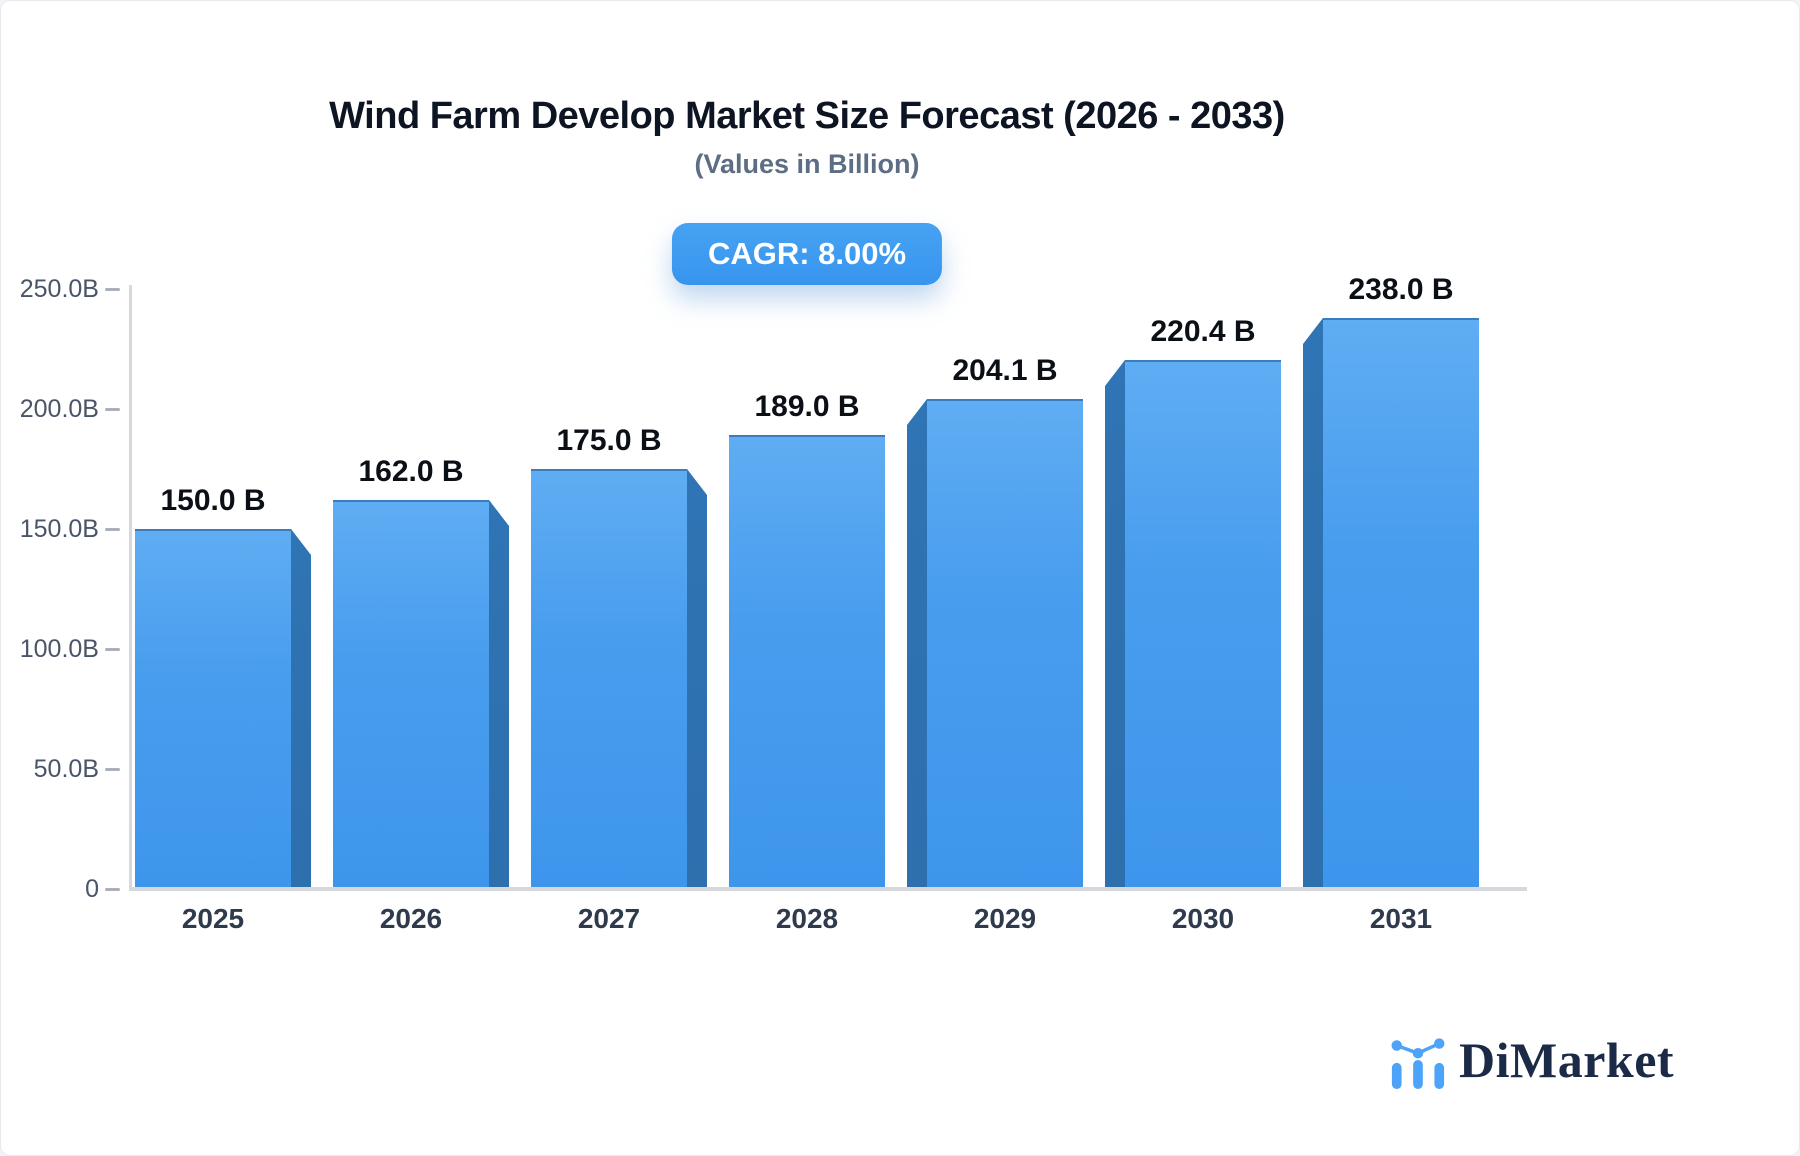 Image resolution: width=1800 pixels, height=1156 pixels. I want to click on cagr-badge: CAGR: 8.00%, so click(807, 254).